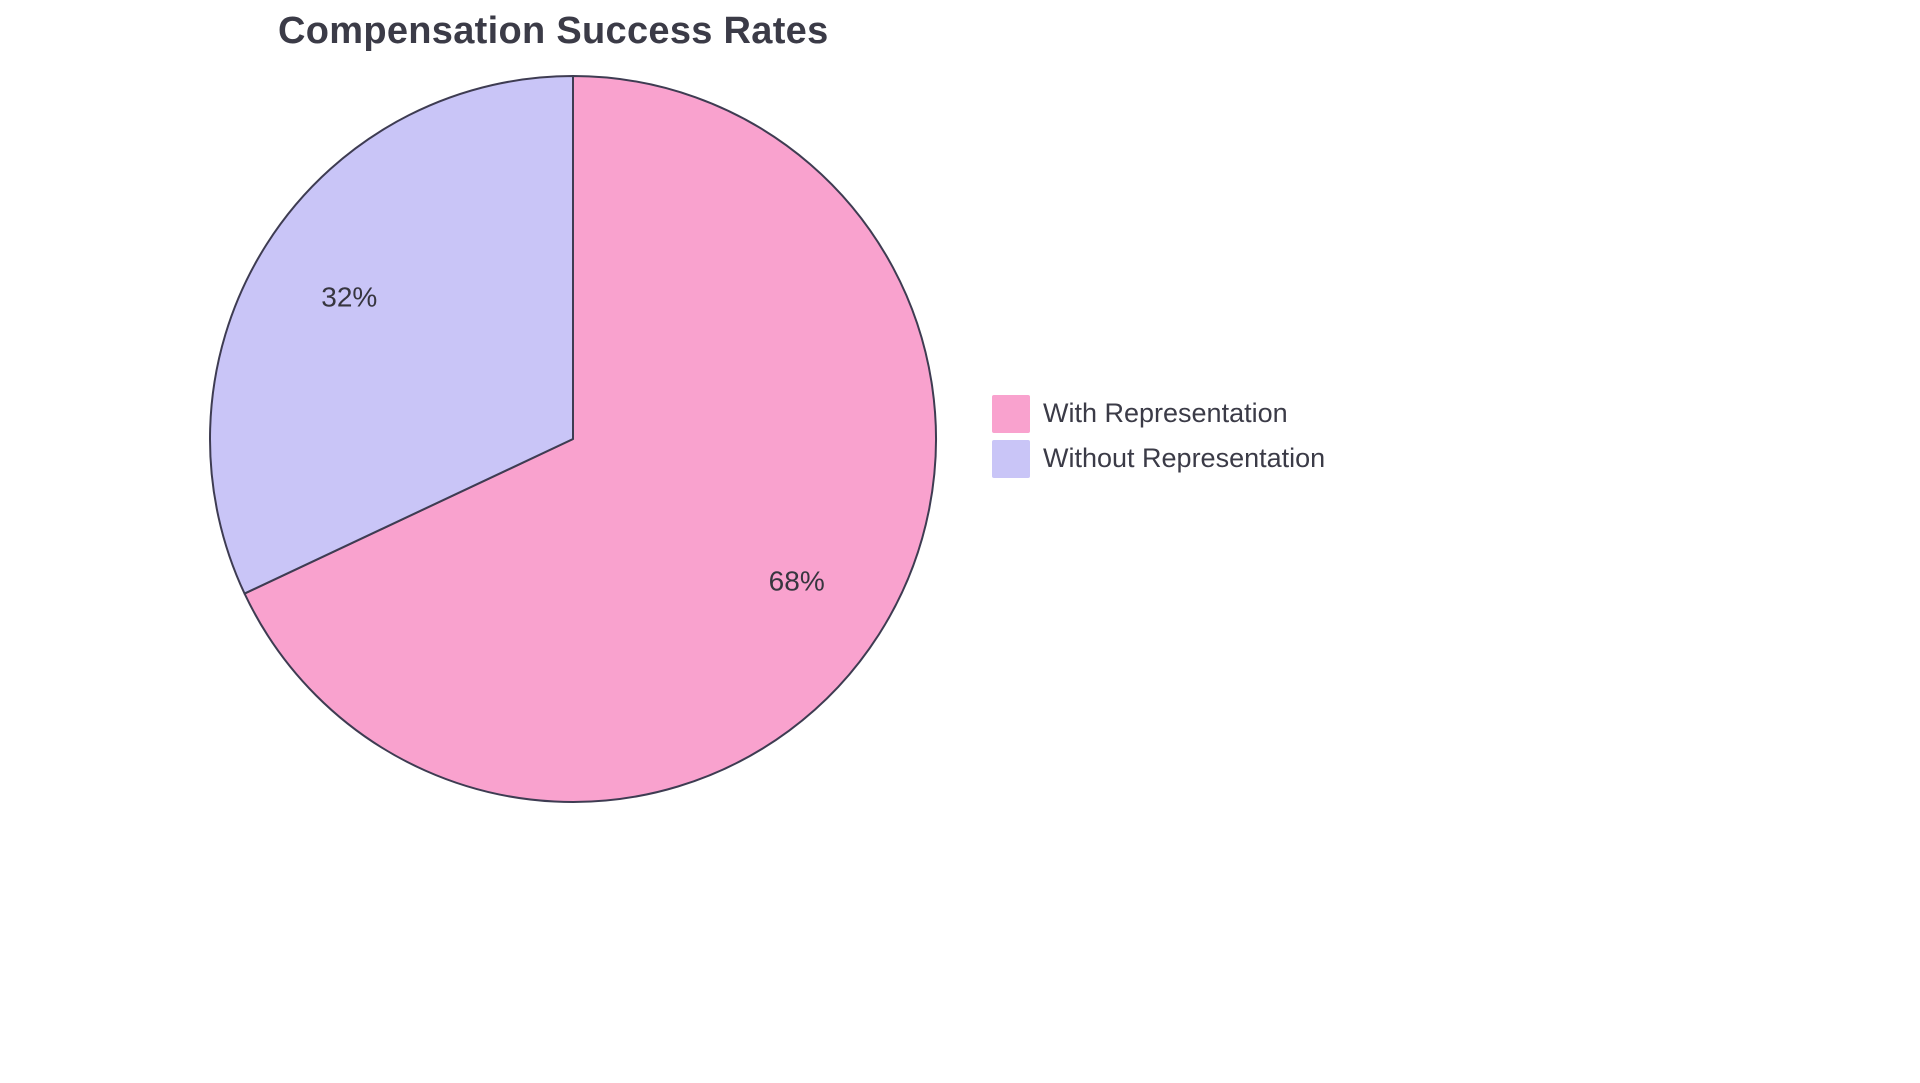  I want to click on legend-label-0: With Representation, so click(1165, 413).